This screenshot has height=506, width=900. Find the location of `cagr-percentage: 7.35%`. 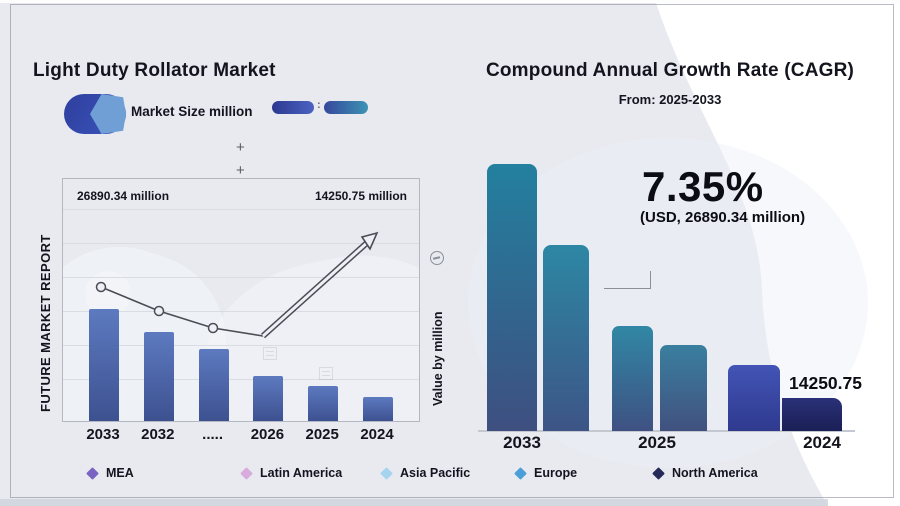

cagr-percentage: 7.35% is located at coordinates (703, 186).